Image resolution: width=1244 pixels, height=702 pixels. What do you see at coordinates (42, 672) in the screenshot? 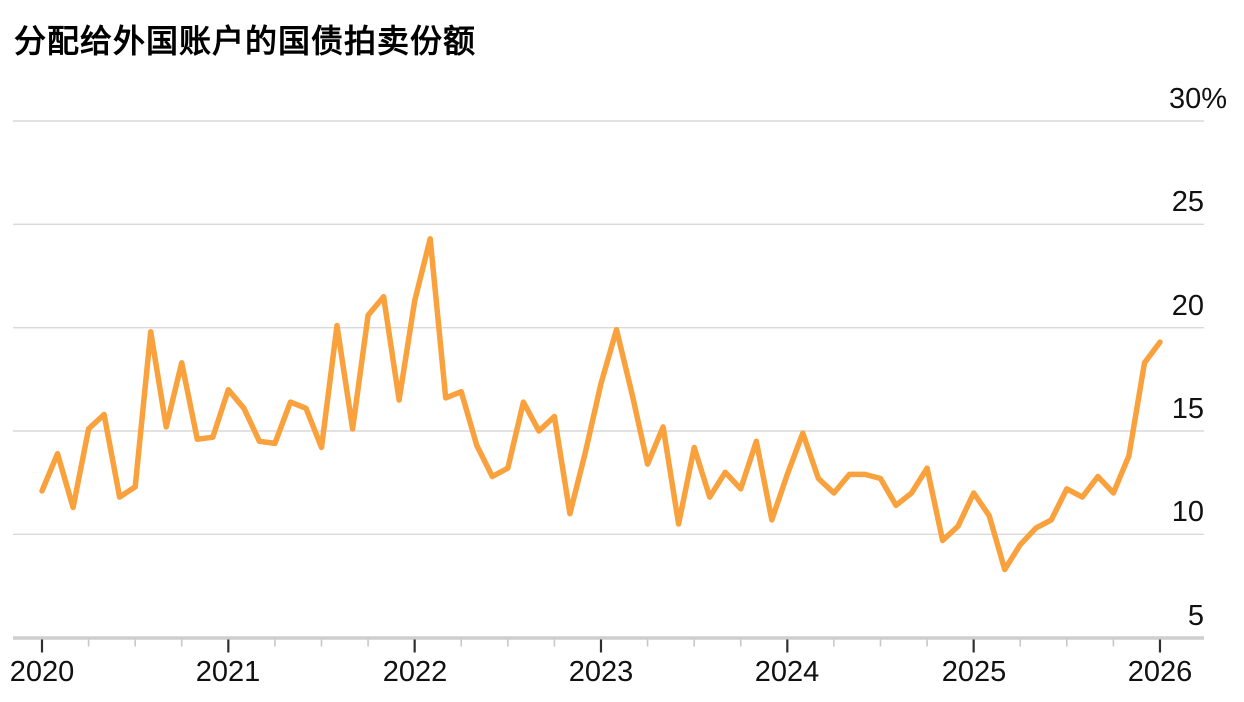
I see `x-axis-label: 2020` at bounding box center [42, 672].